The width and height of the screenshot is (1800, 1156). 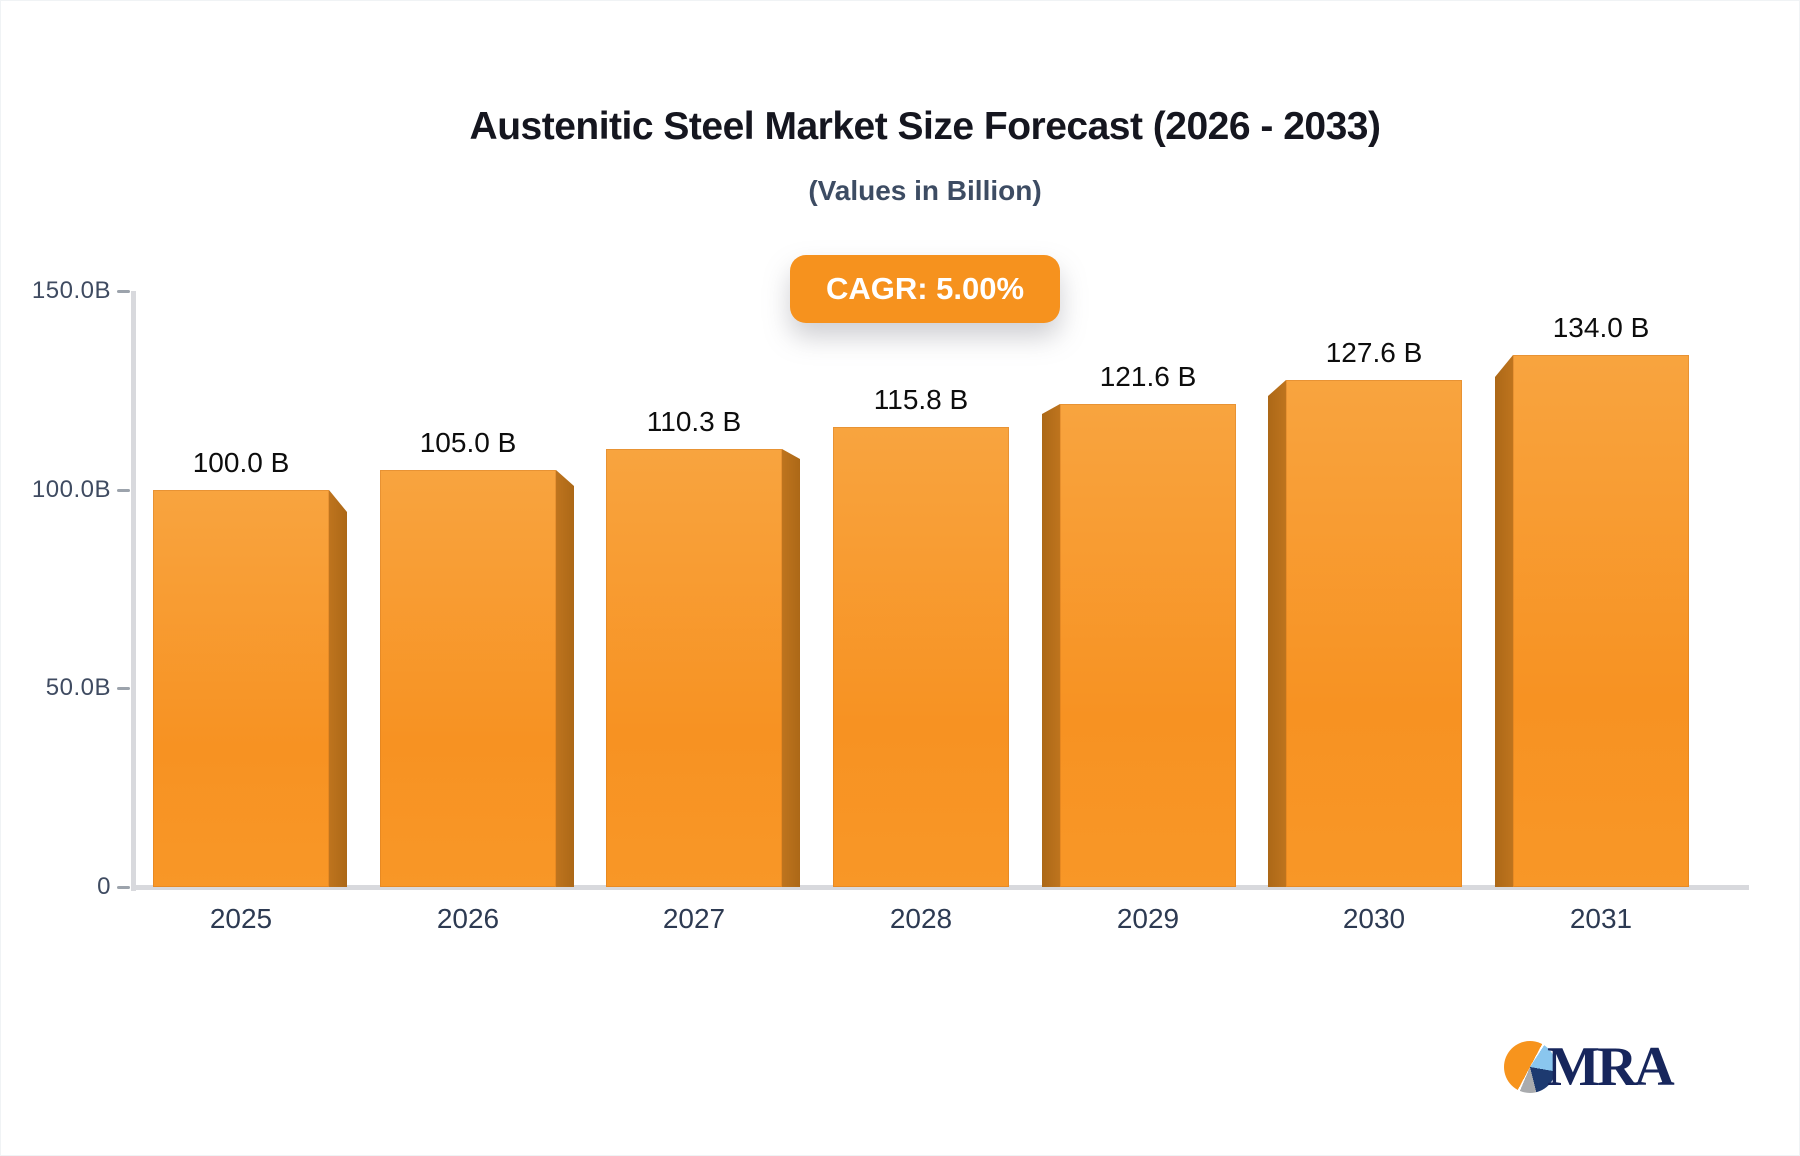 I want to click on x-axis-category-label: 2025, so click(x=241, y=918).